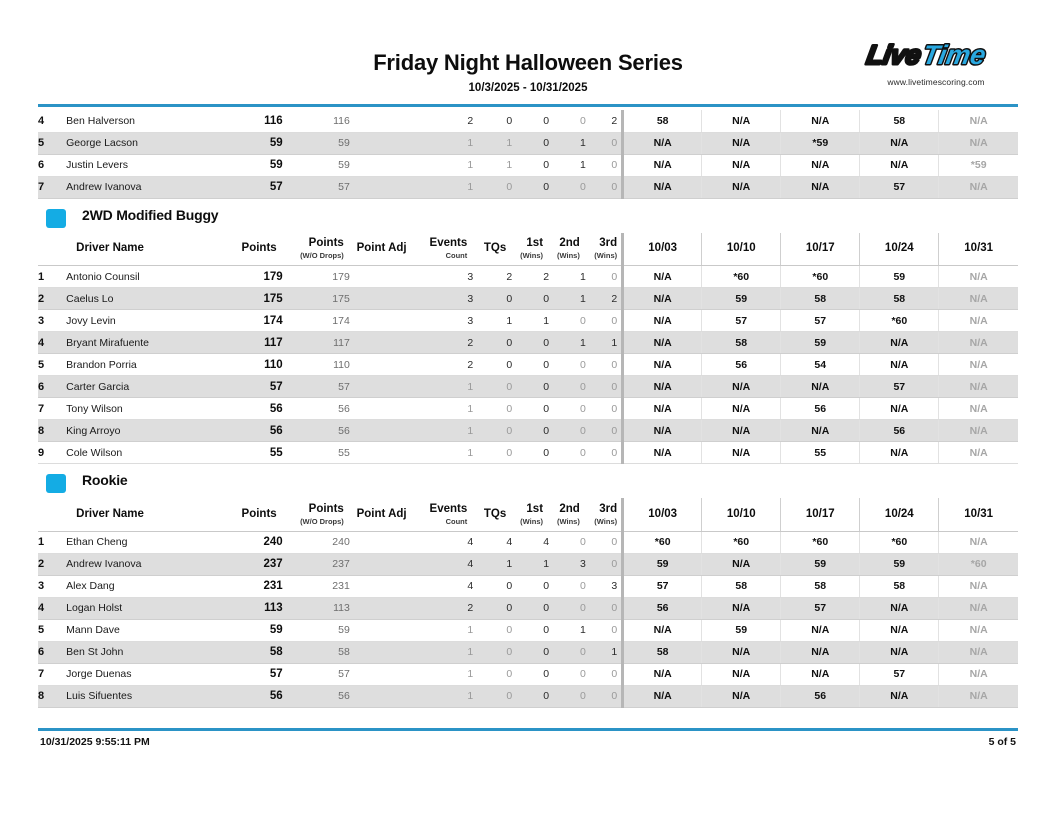 This screenshot has height=816, width=1056. What do you see at coordinates (249, 364) in the screenshot?
I see `row-points: 110` at bounding box center [249, 364].